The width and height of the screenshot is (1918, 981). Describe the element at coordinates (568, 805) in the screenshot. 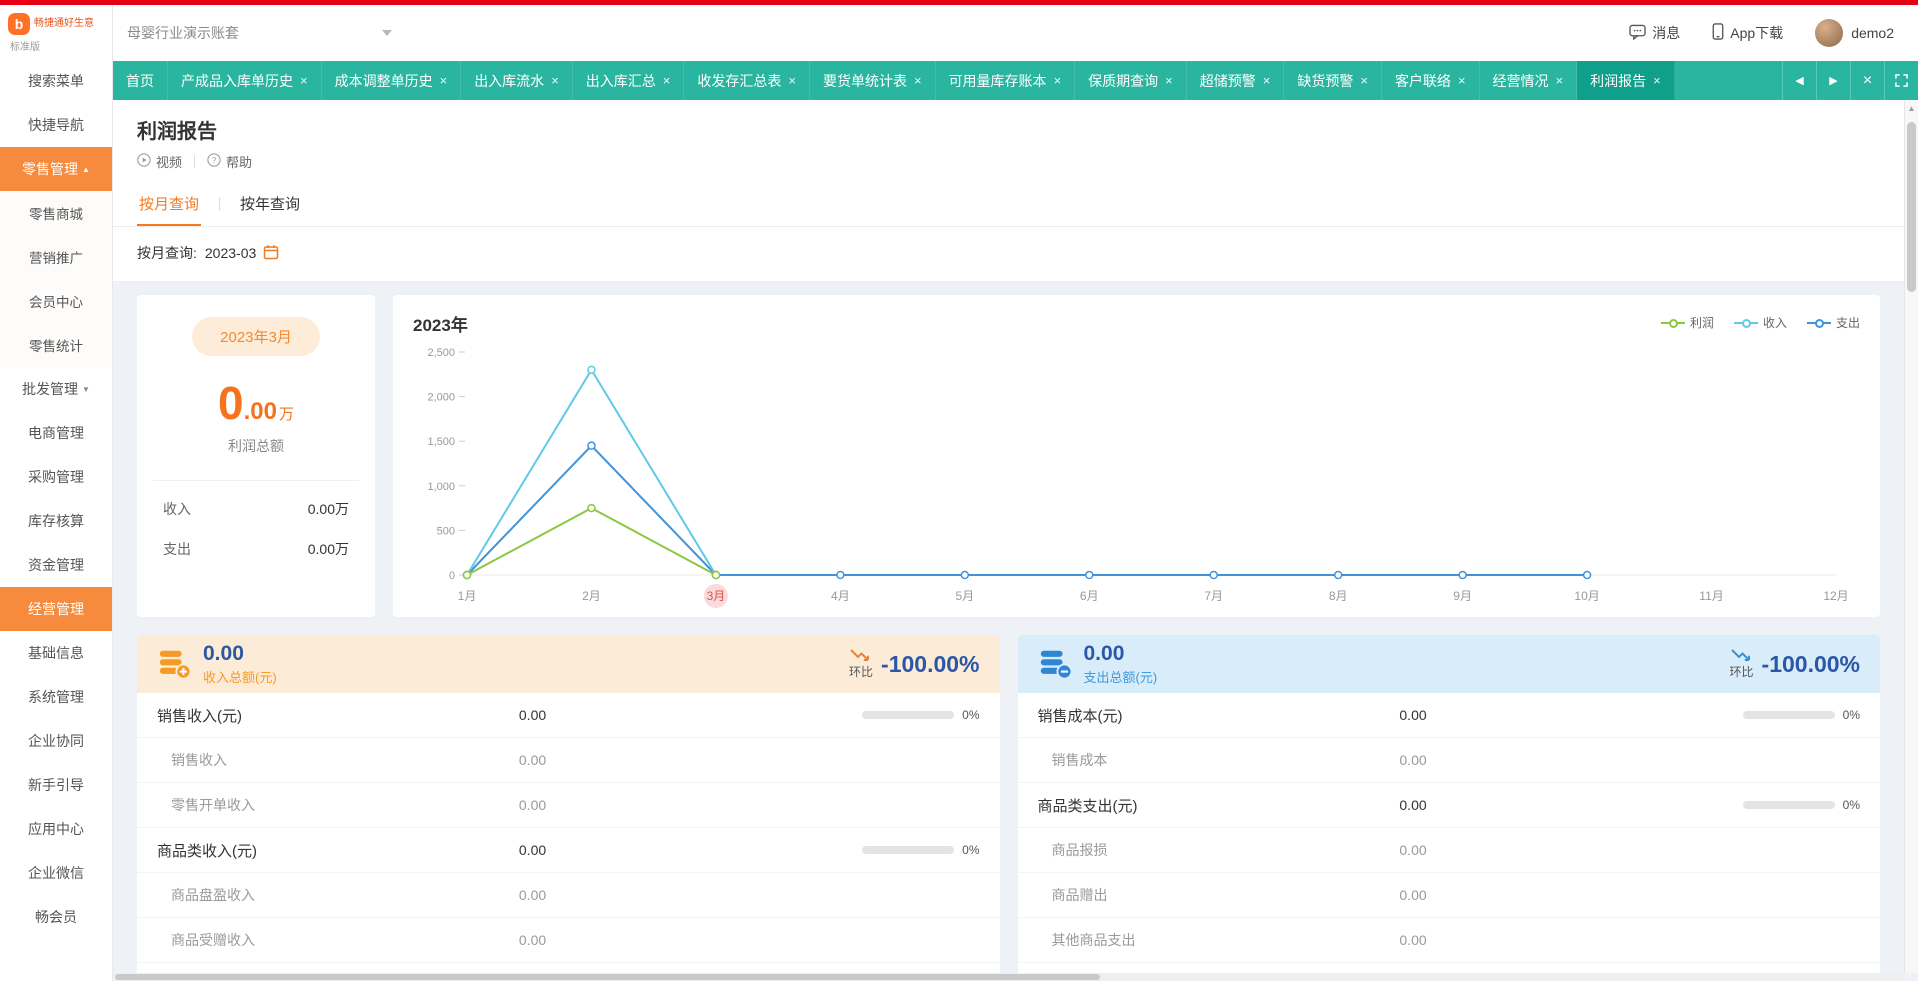

I see `detail-row: 零售开单收入 0.00` at that location.